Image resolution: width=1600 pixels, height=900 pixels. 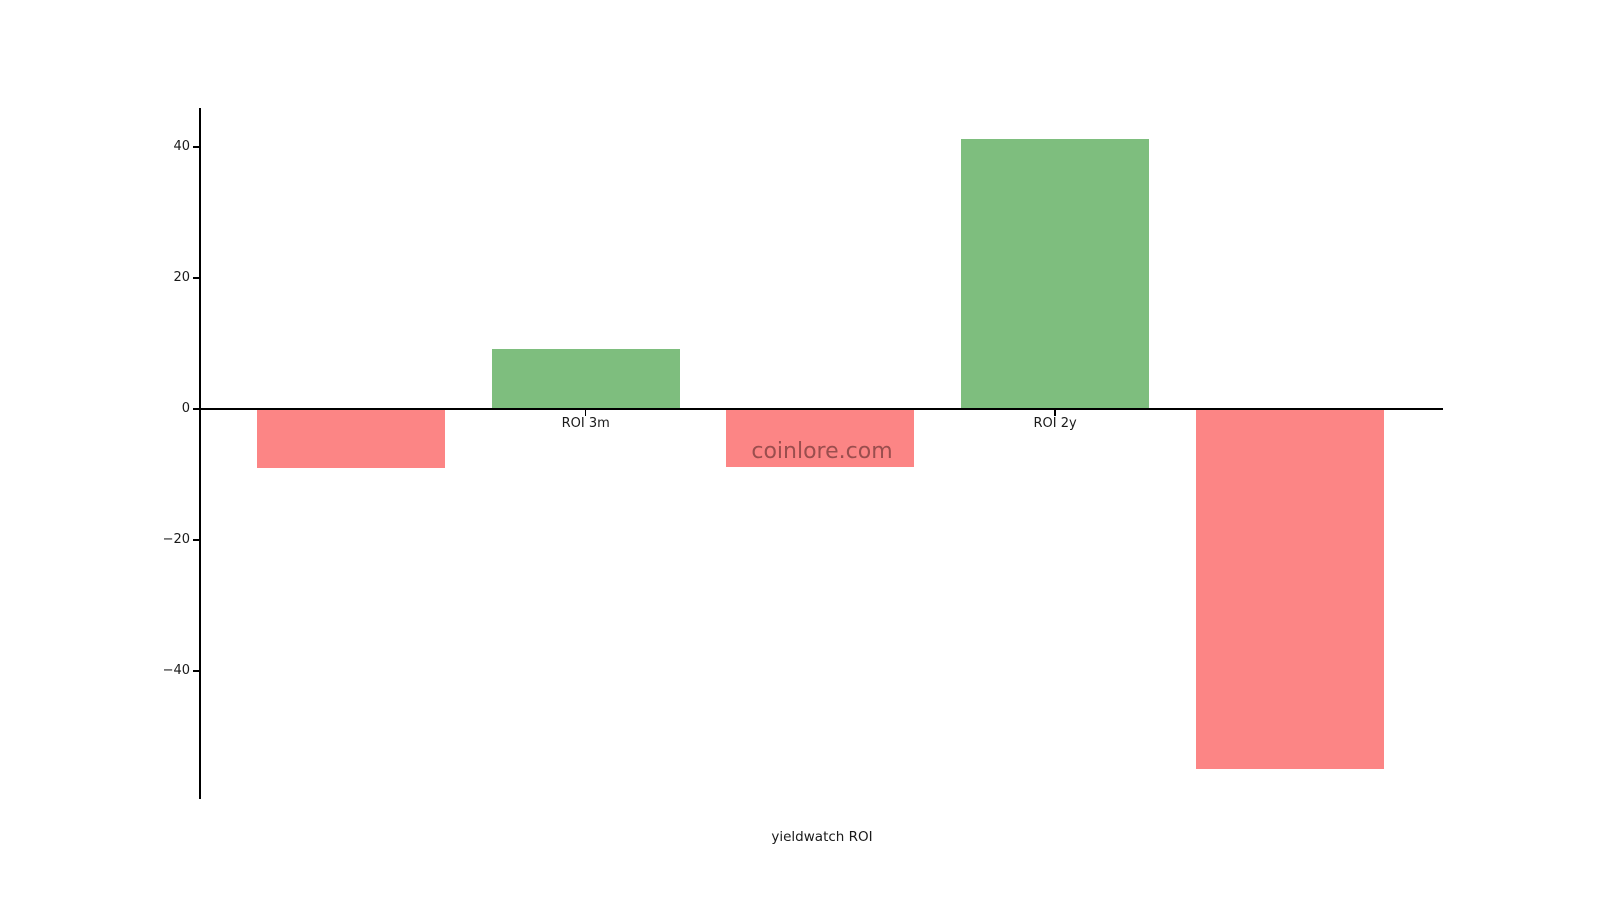 What do you see at coordinates (822, 451) in the screenshot?
I see `watermark-text: coinlore.com` at bounding box center [822, 451].